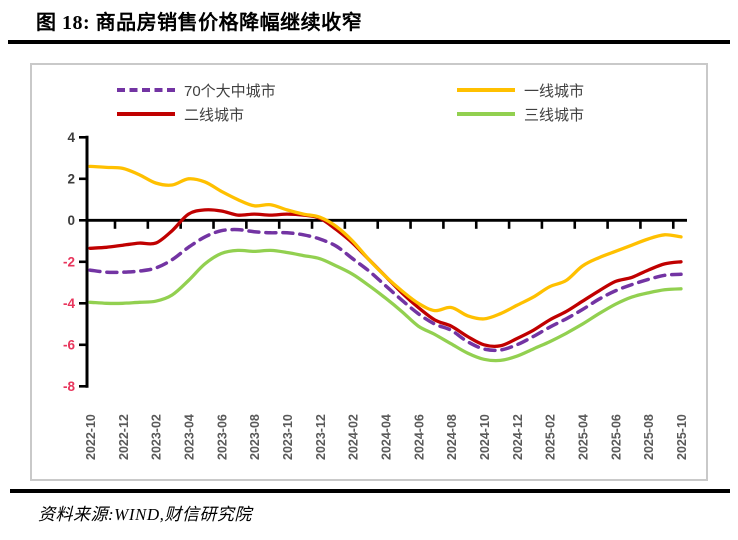  I want to click on x-tick-label: 2025-04, so click(584, 437).